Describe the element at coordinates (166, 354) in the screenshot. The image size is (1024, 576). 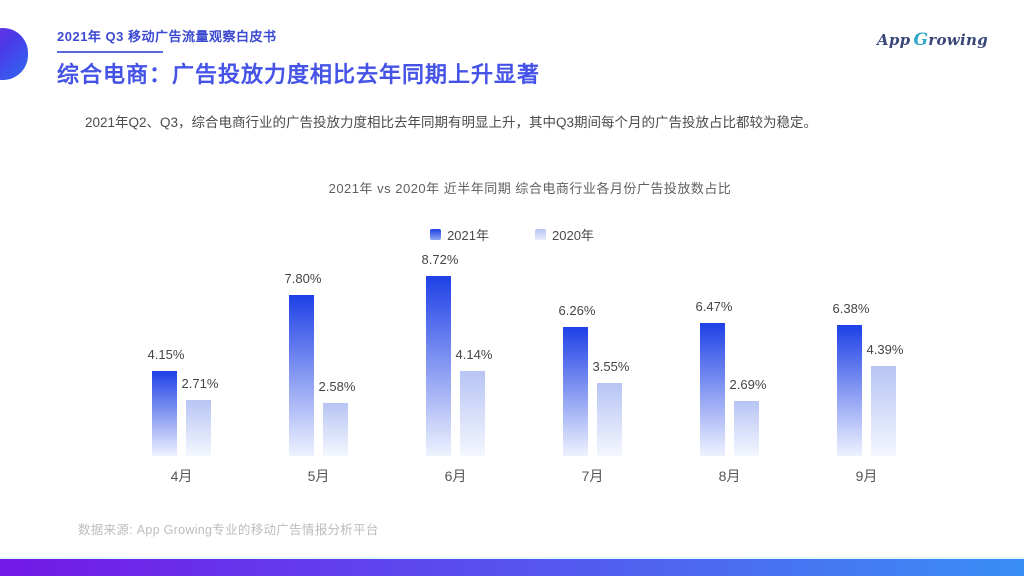
I see `bar-value-label: 4.15%` at that location.